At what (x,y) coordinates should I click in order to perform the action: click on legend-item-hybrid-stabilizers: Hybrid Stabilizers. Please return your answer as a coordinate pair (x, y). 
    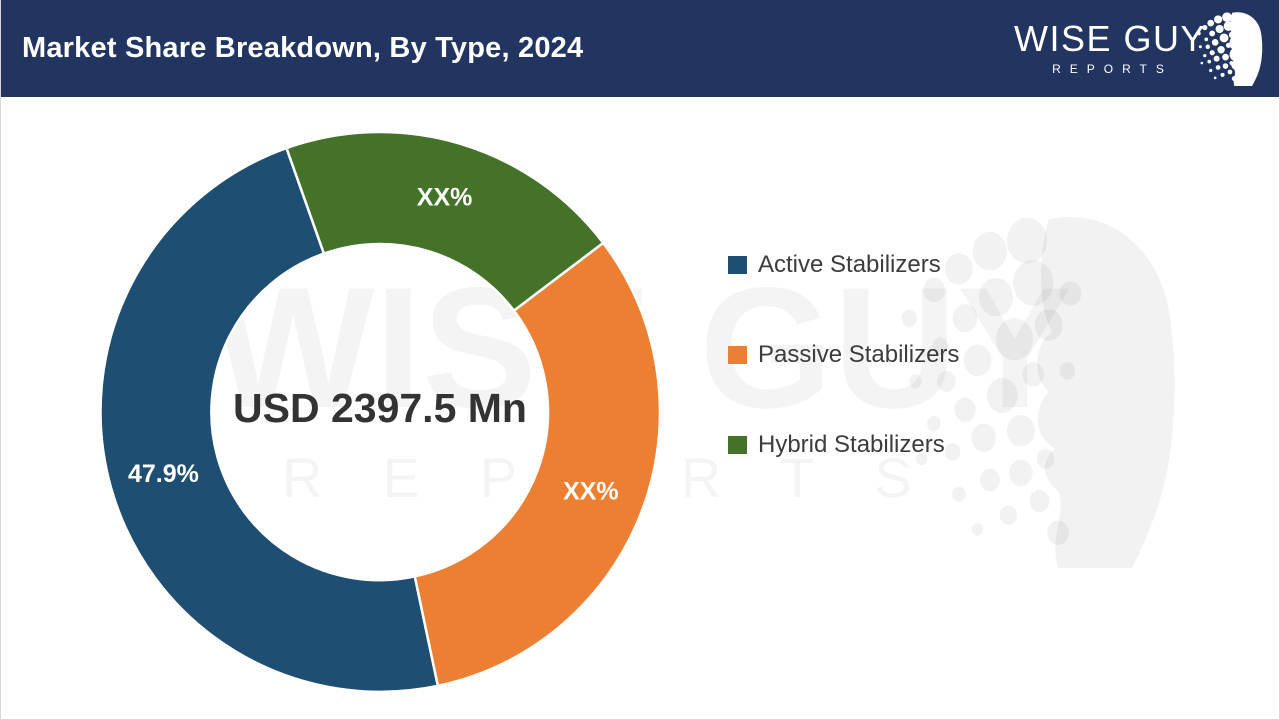
    Looking at the image, I should click on (843, 445).